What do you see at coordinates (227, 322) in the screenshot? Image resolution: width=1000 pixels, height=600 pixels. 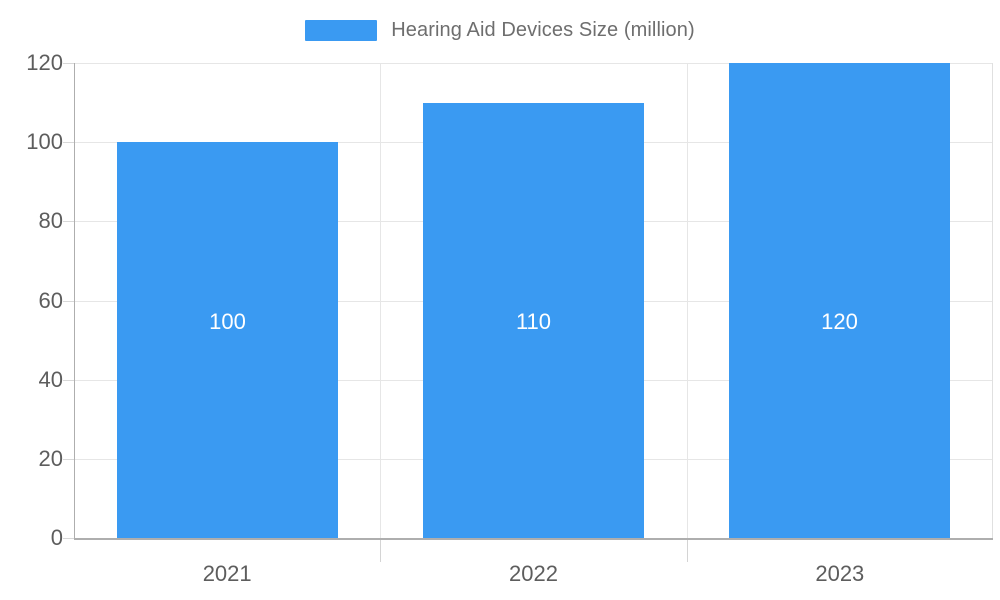 I see `bar-value-label-2021: 100` at bounding box center [227, 322].